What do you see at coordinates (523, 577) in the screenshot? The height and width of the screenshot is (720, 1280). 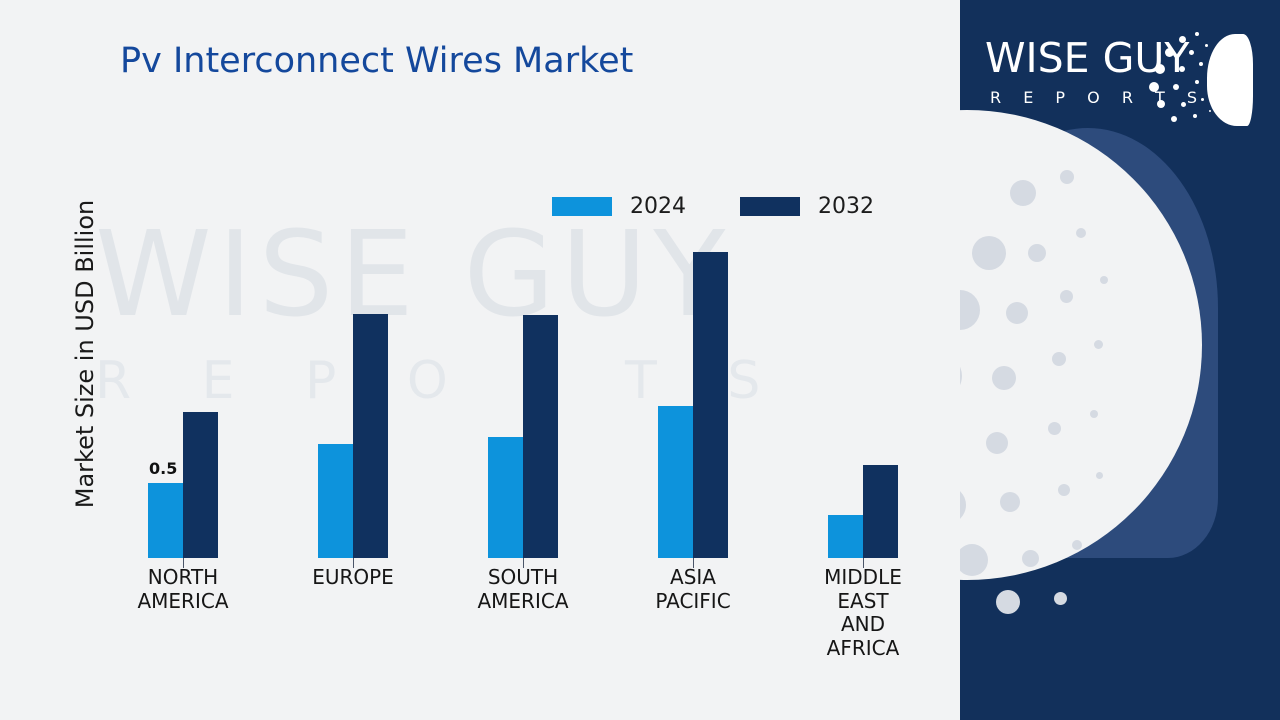 I see `category-label-line: SOUTH` at bounding box center [523, 577].